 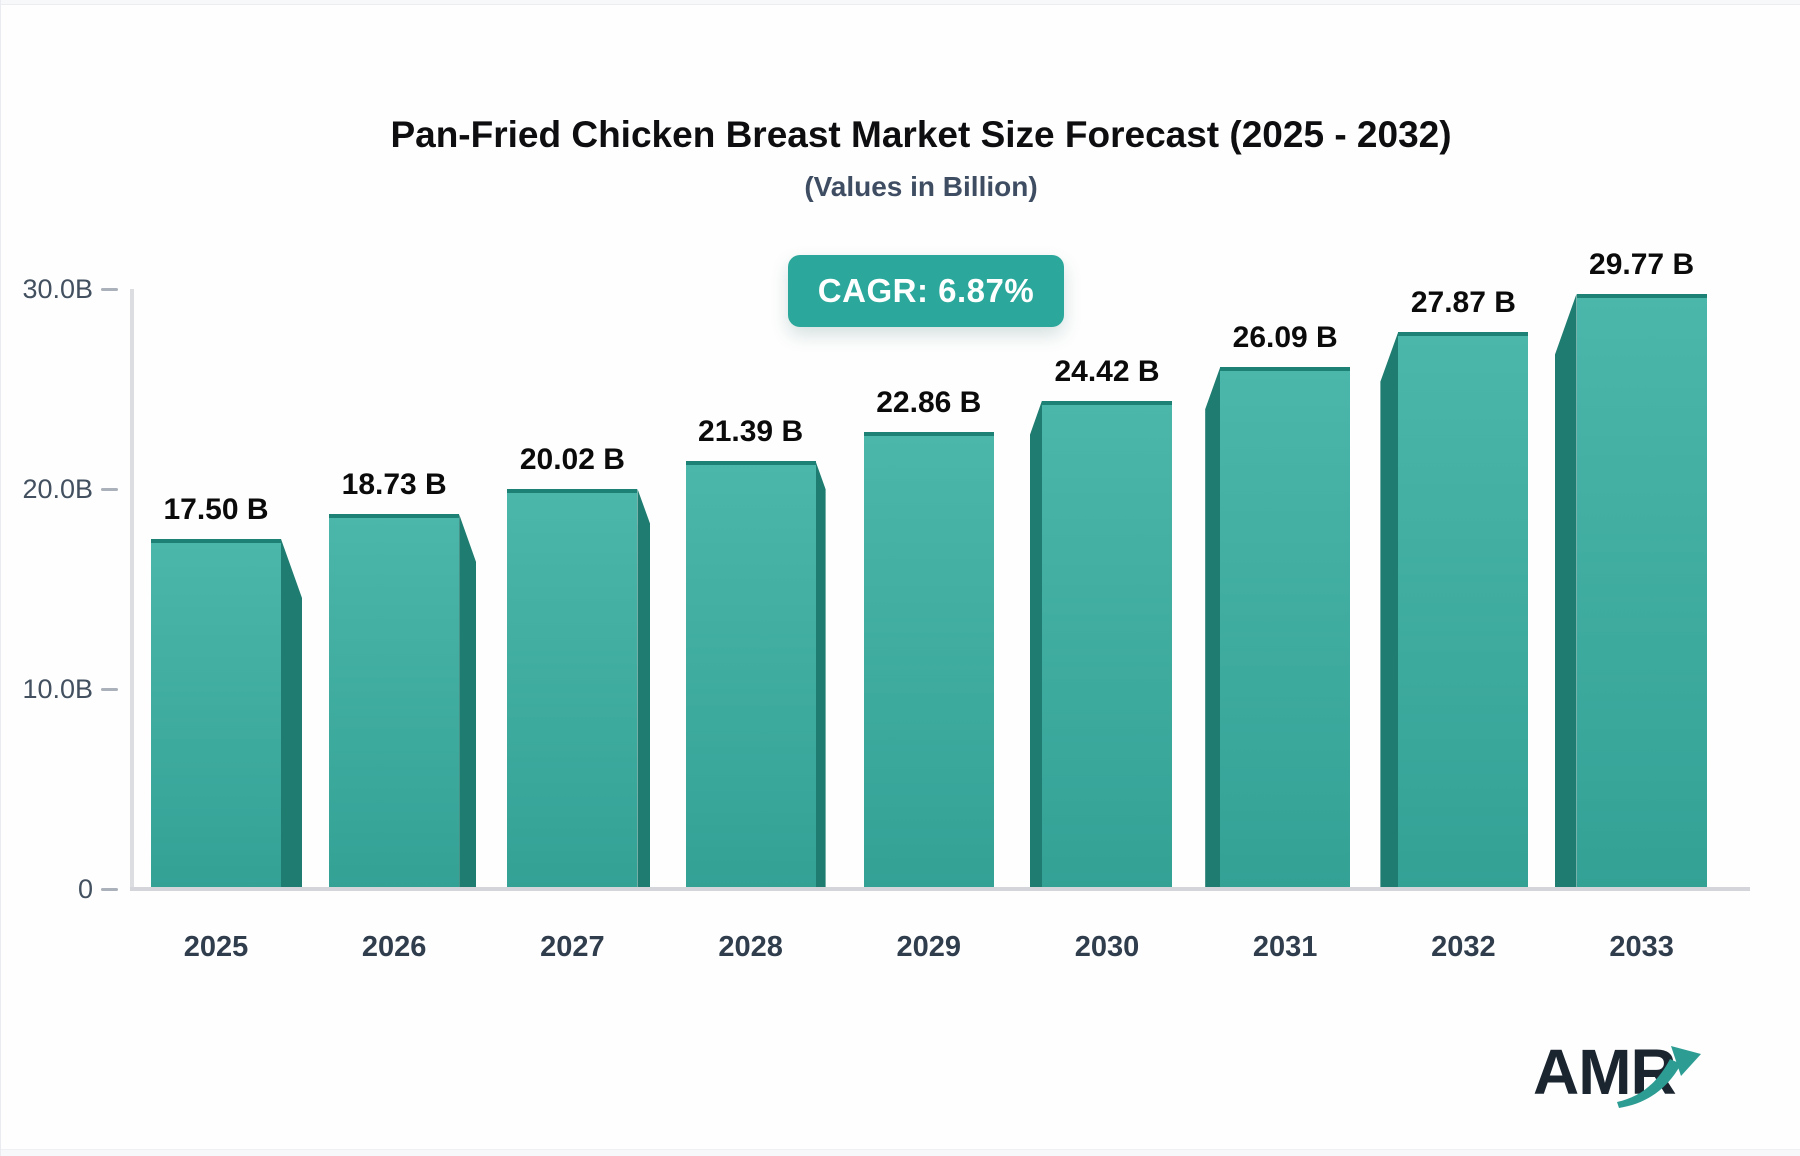 I want to click on x-tick-label: 2032, so click(x=1463, y=947).